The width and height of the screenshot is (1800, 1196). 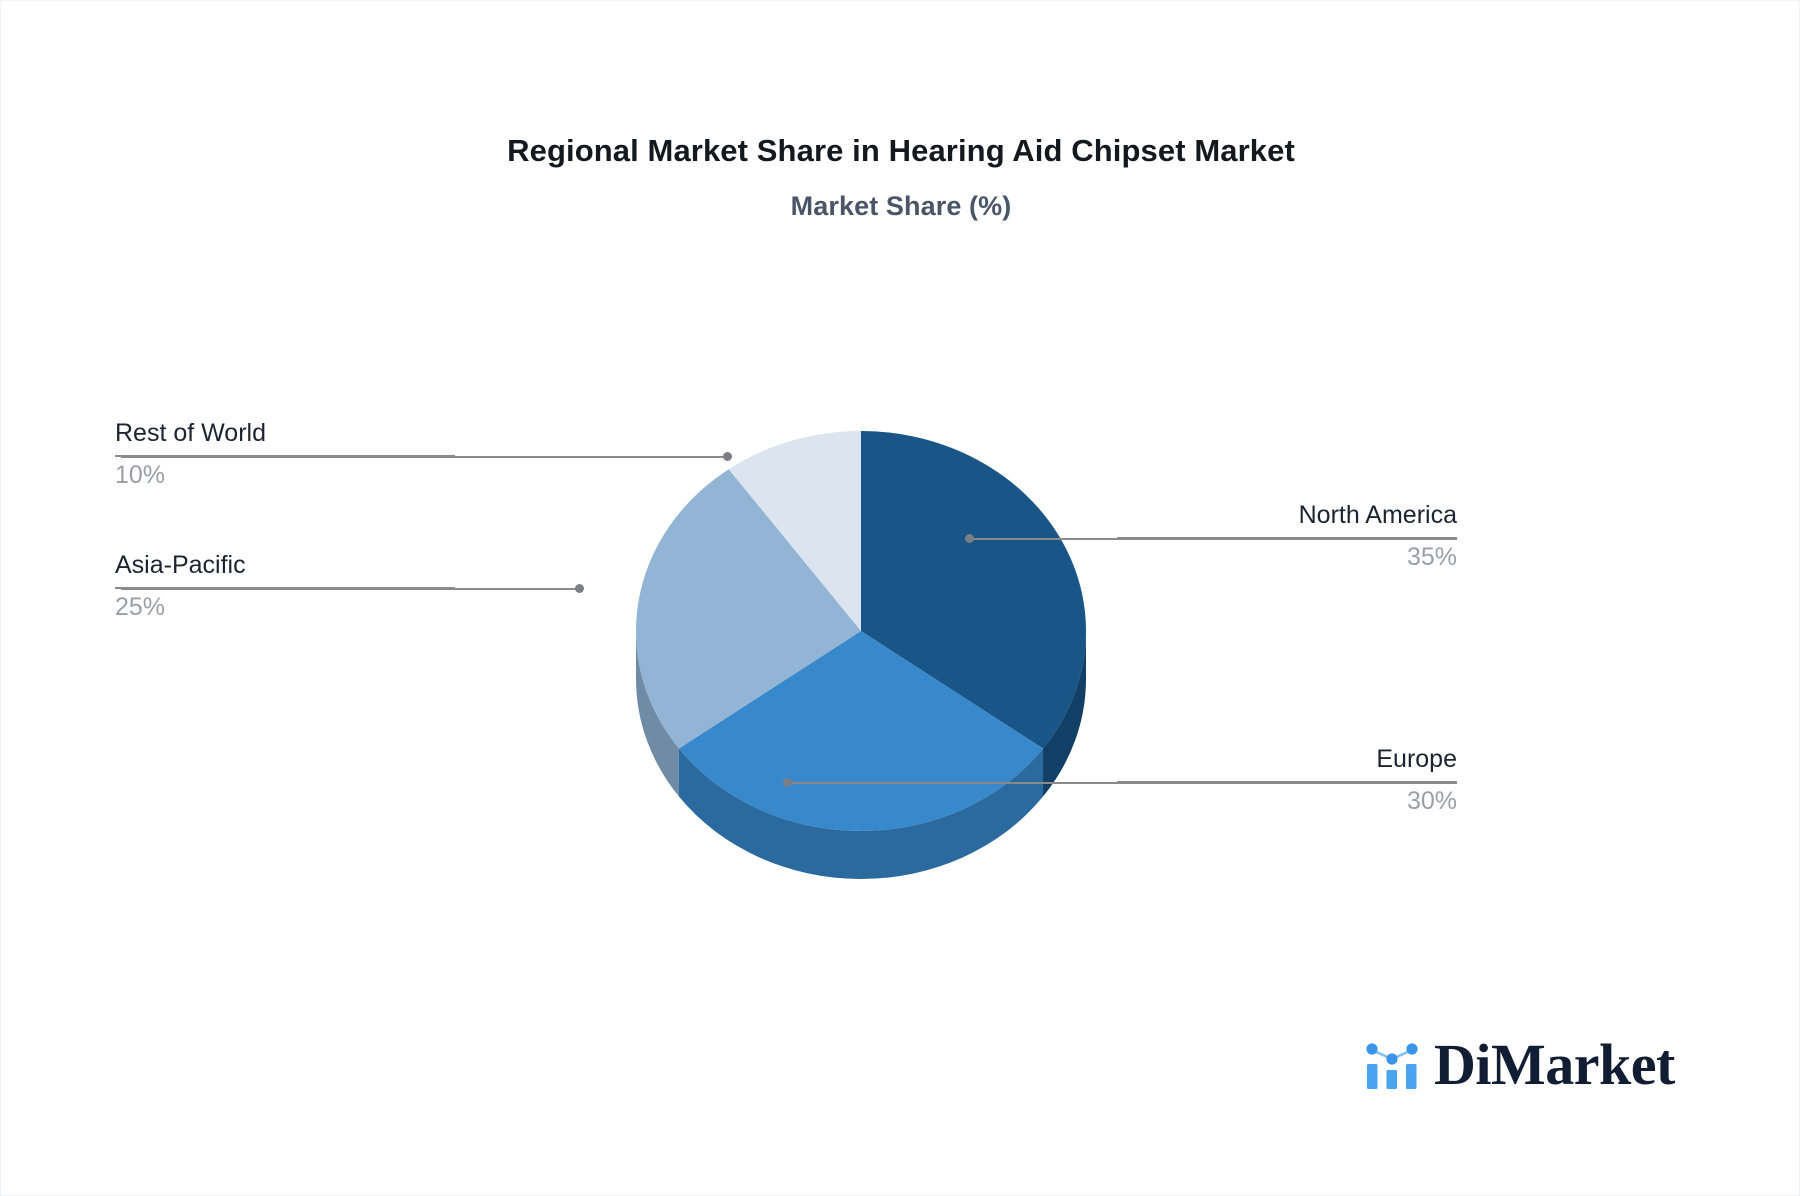 I want to click on pie-slice-north-america, so click(x=973, y=590).